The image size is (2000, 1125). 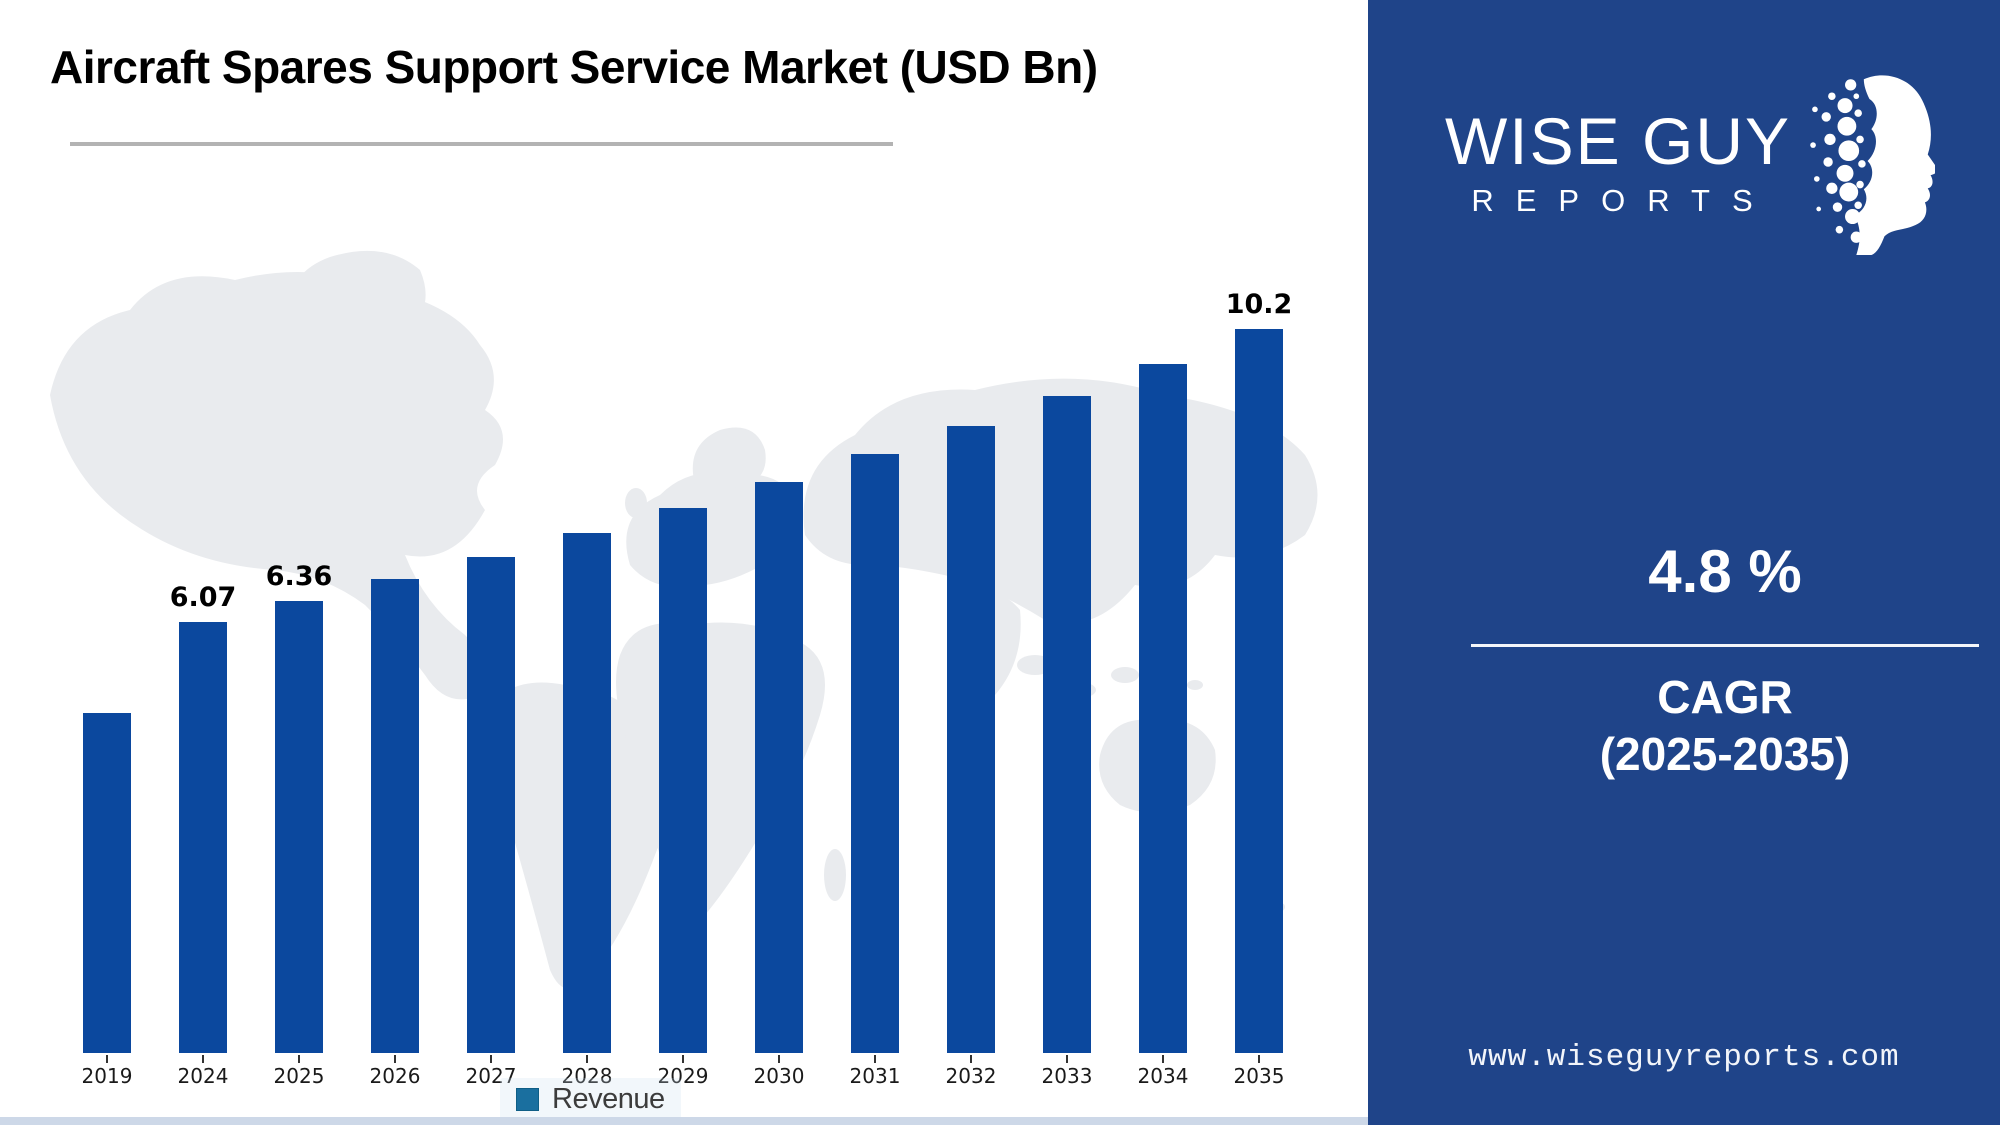 What do you see at coordinates (1067, 1076) in the screenshot?
I see `year-label-2033: 2033` at bounding box center [1067, 1076].